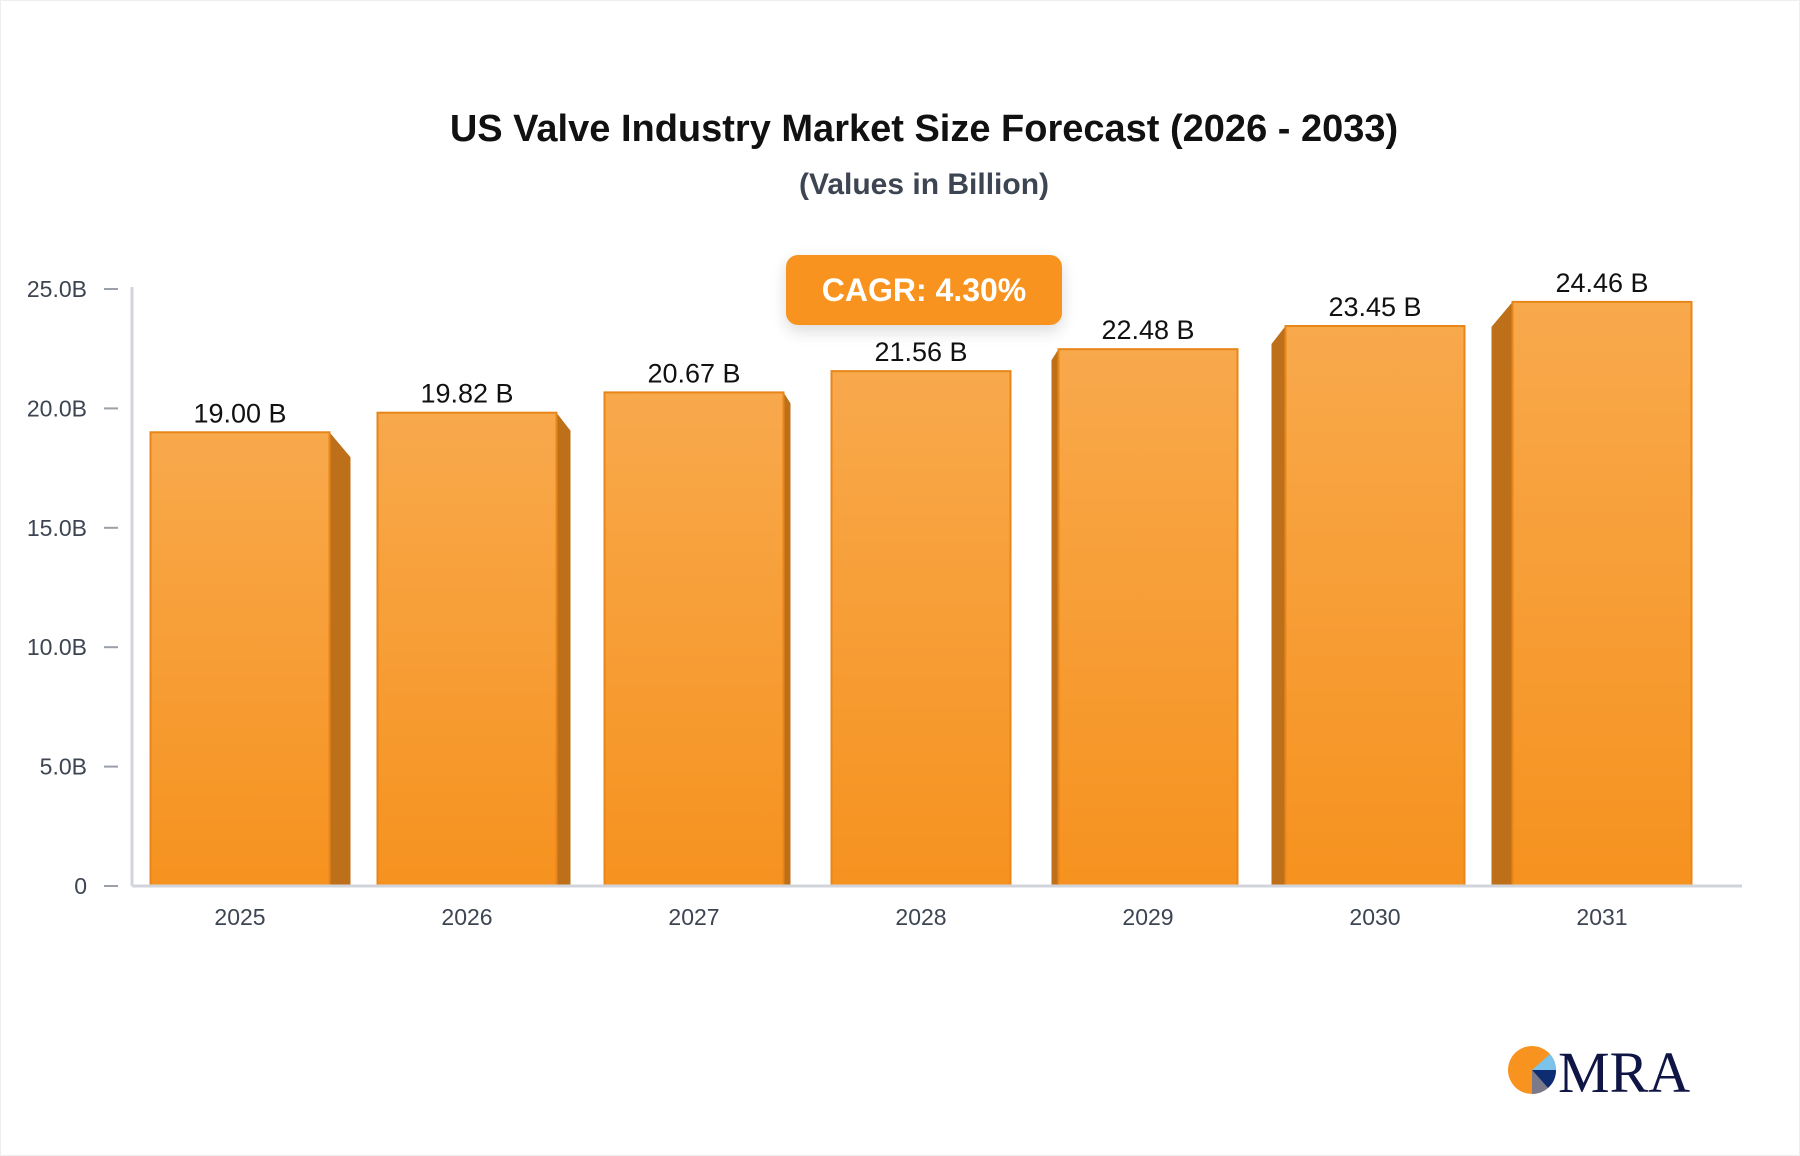  Describe the element at coordinates (920, 352) in the screenshot. I see `data-label: 21.56 B` at that location.